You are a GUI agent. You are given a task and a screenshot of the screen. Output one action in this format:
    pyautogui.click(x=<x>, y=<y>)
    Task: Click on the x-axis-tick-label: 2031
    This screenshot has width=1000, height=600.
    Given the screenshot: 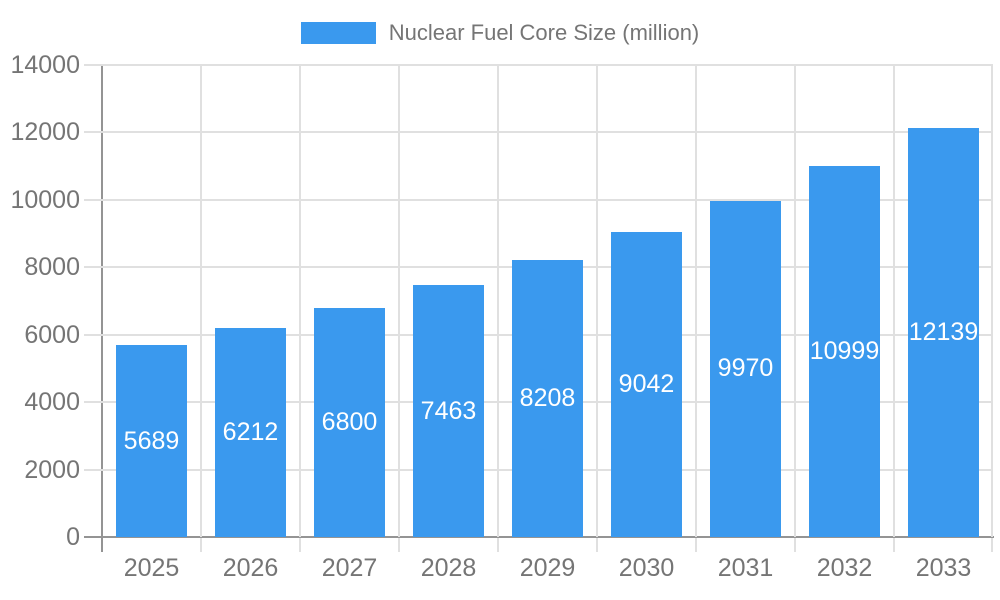 What is the action you would take?
    pyautogui.click(x=745, y=568)
    